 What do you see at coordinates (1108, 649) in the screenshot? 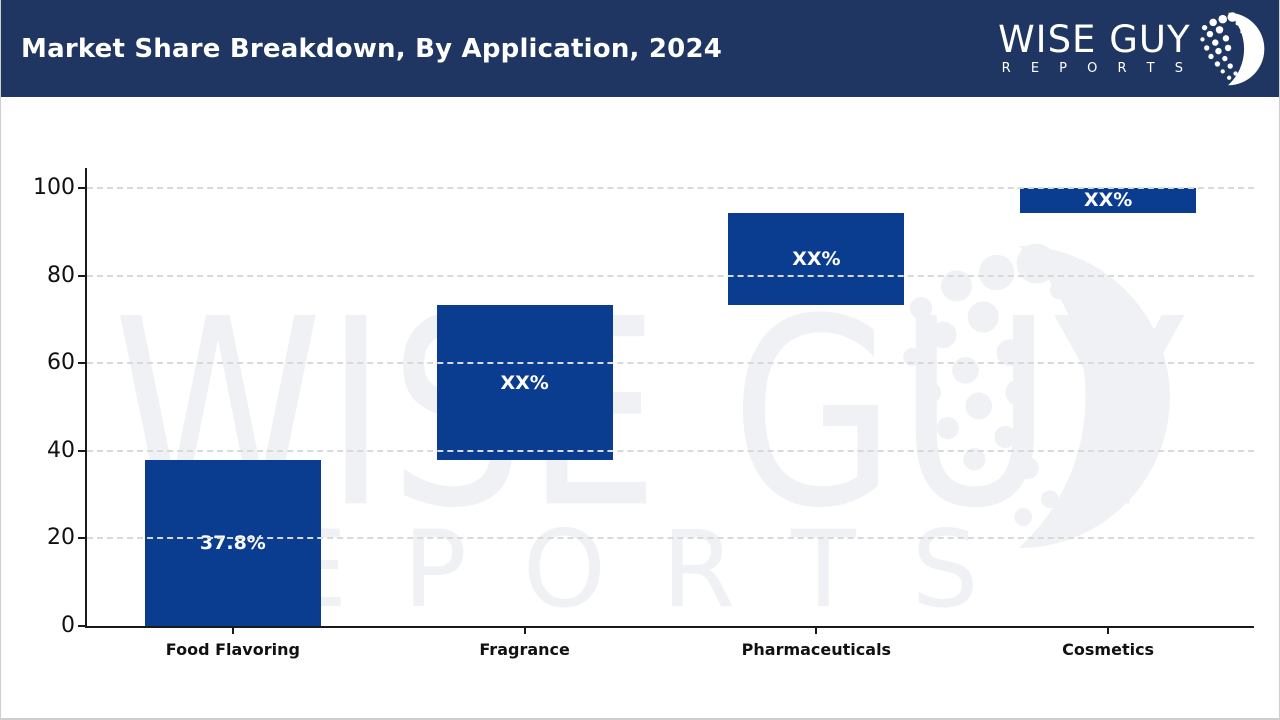
I see `x-category-label-4: Cosmetics` at bounding box center [1108, 649].